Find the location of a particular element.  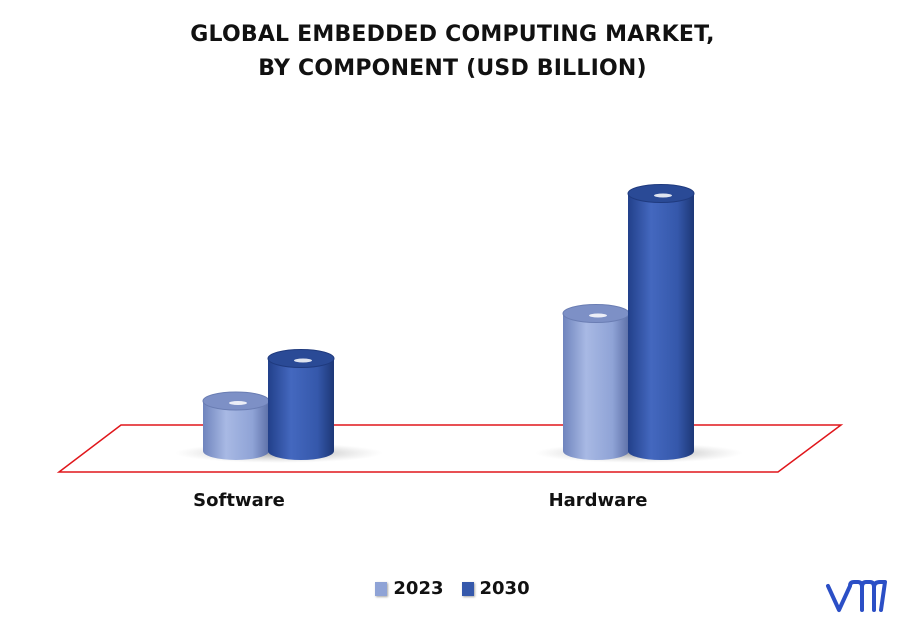

bar-hardware-2030 is located at coordinates (661, 322).